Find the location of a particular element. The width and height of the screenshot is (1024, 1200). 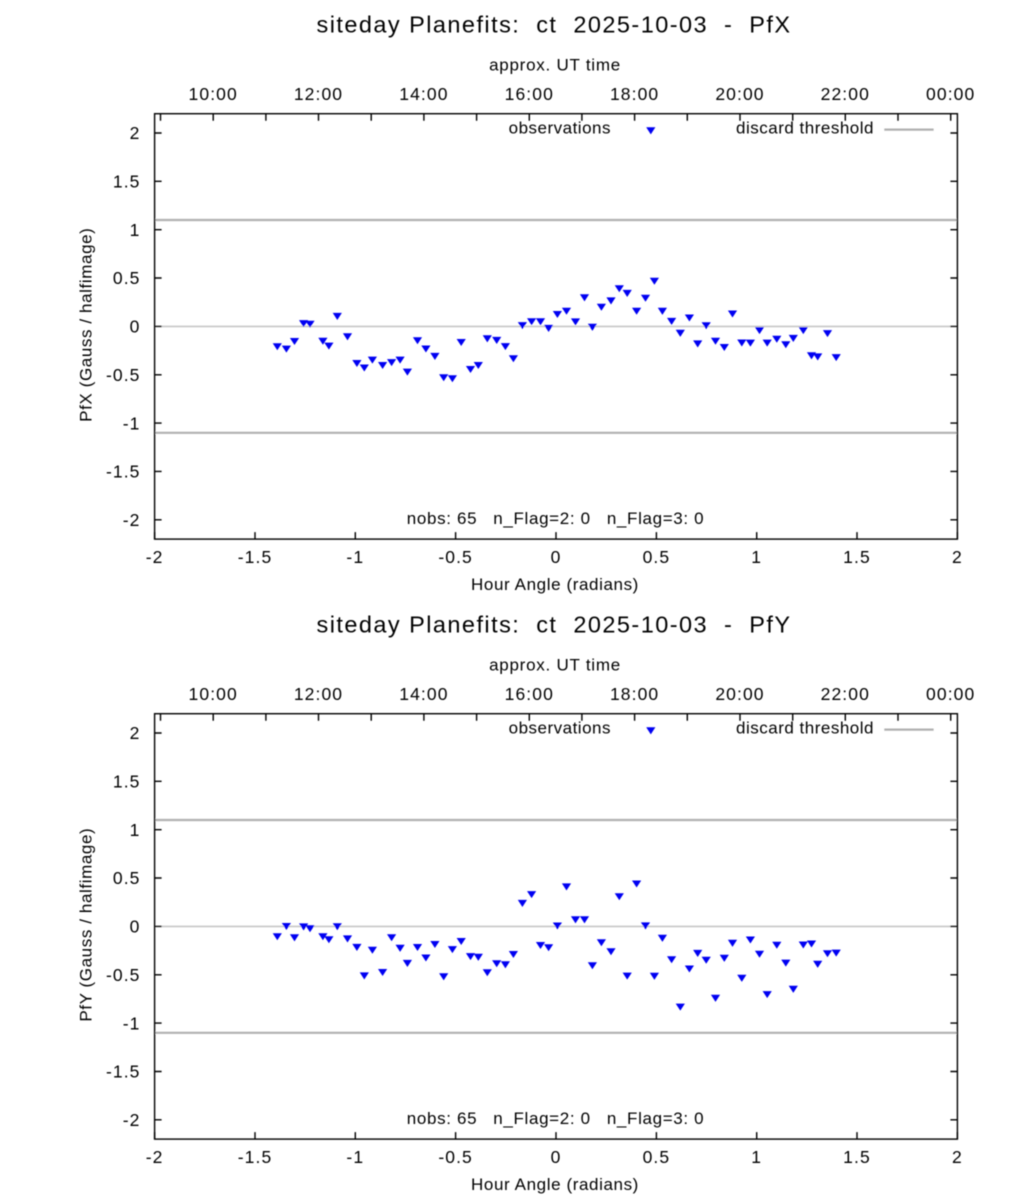

svg-text:siteday Planefits: ct 2025-1: siteday Planefits: ct 2025-10-03 - PfY is located at coordinates (554, 625).